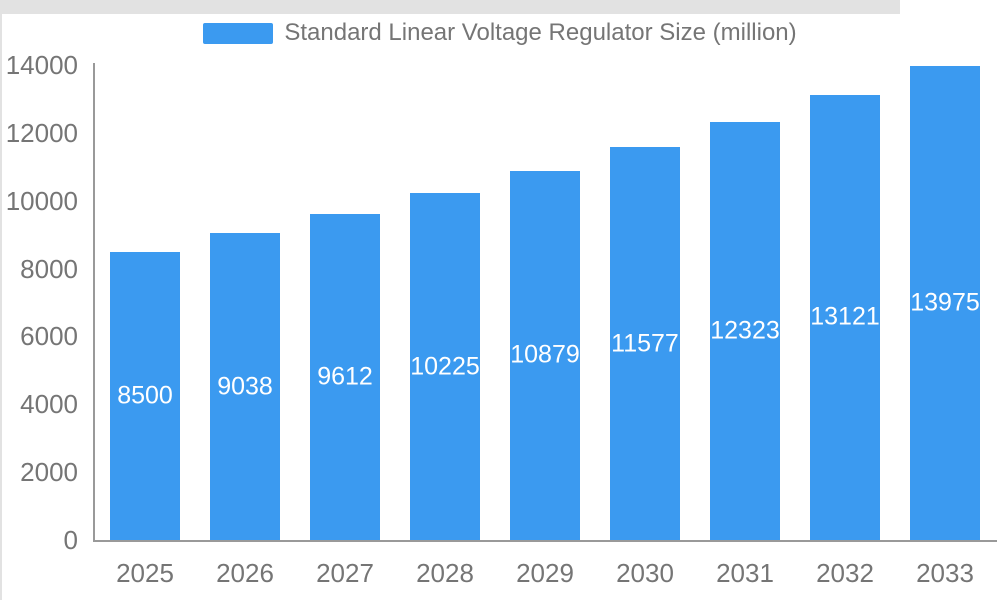 The width and height of the screenshot is (1000, 600). I want to click on x-tick-label: 2027, so click(345, 573).